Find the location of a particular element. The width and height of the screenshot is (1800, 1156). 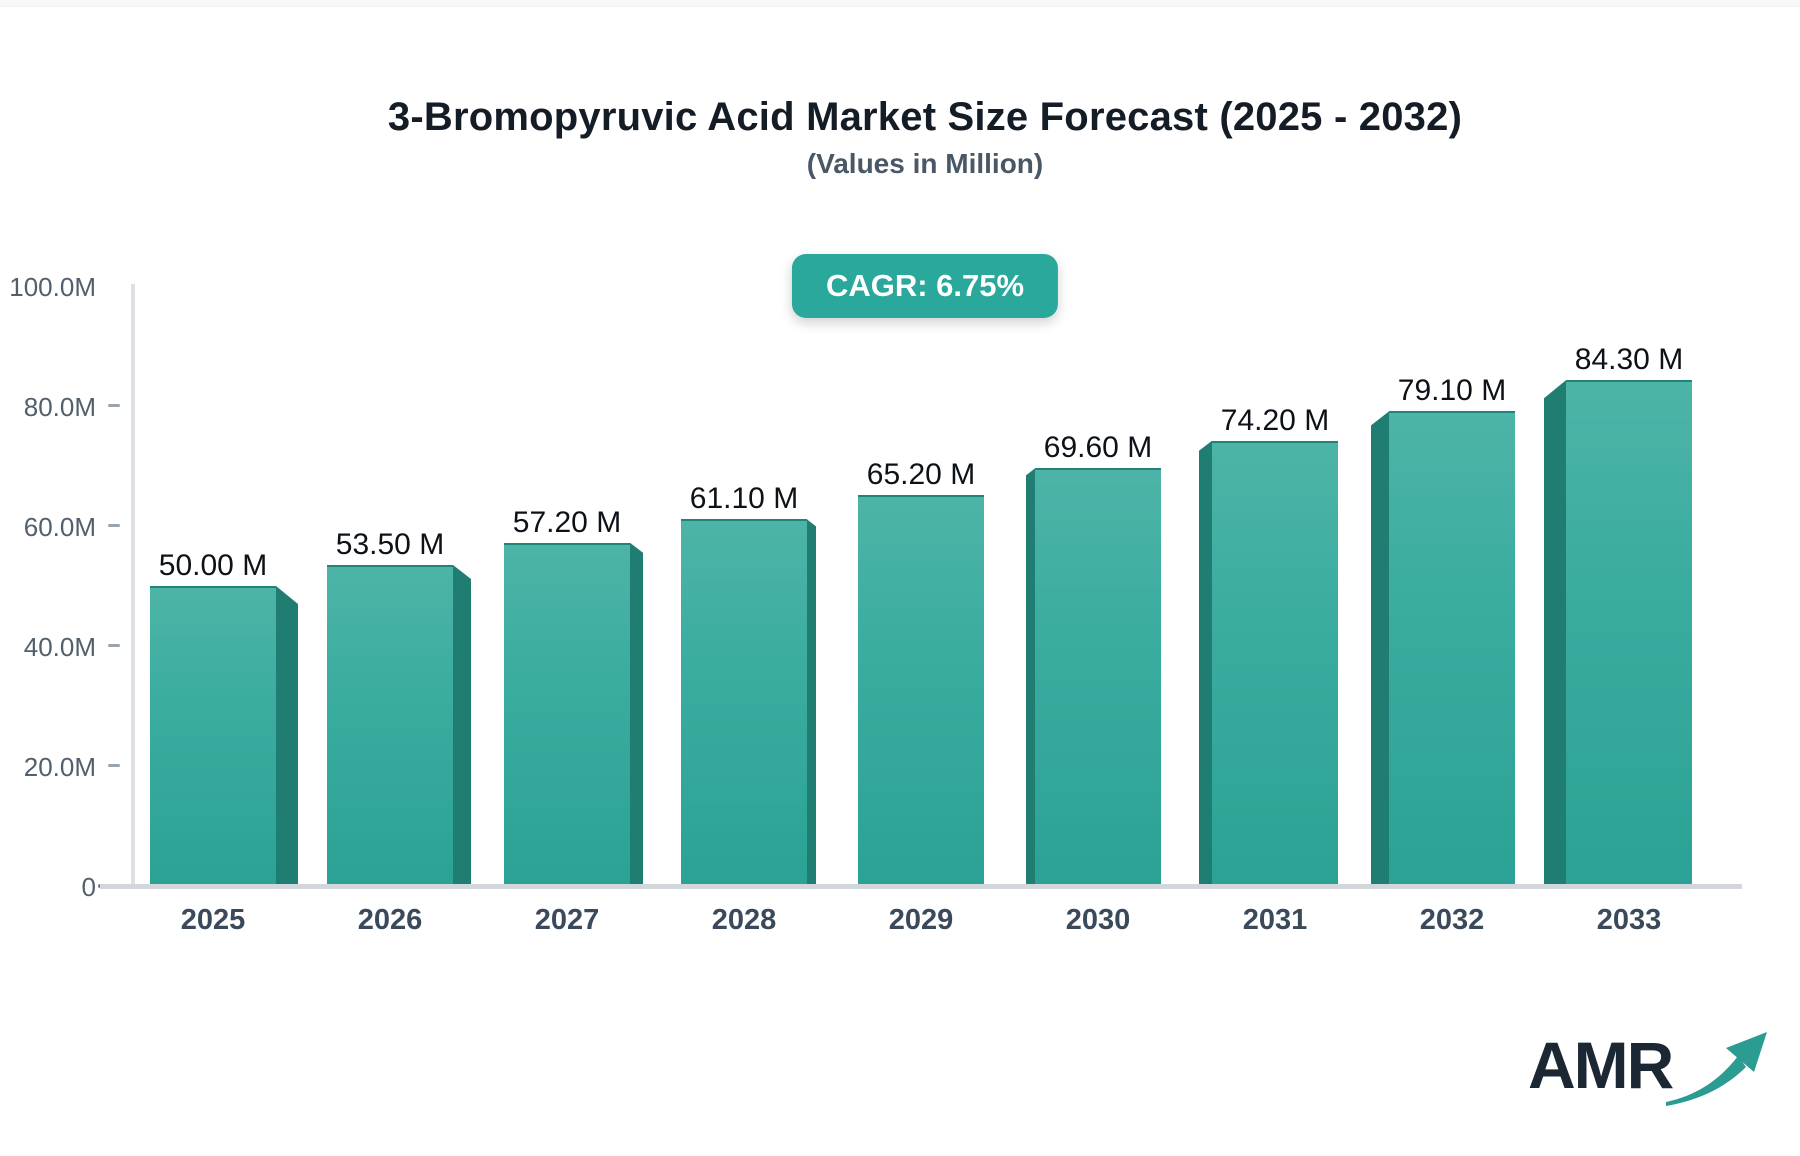

bar-side-2026 is located at coordinates (462, 725).